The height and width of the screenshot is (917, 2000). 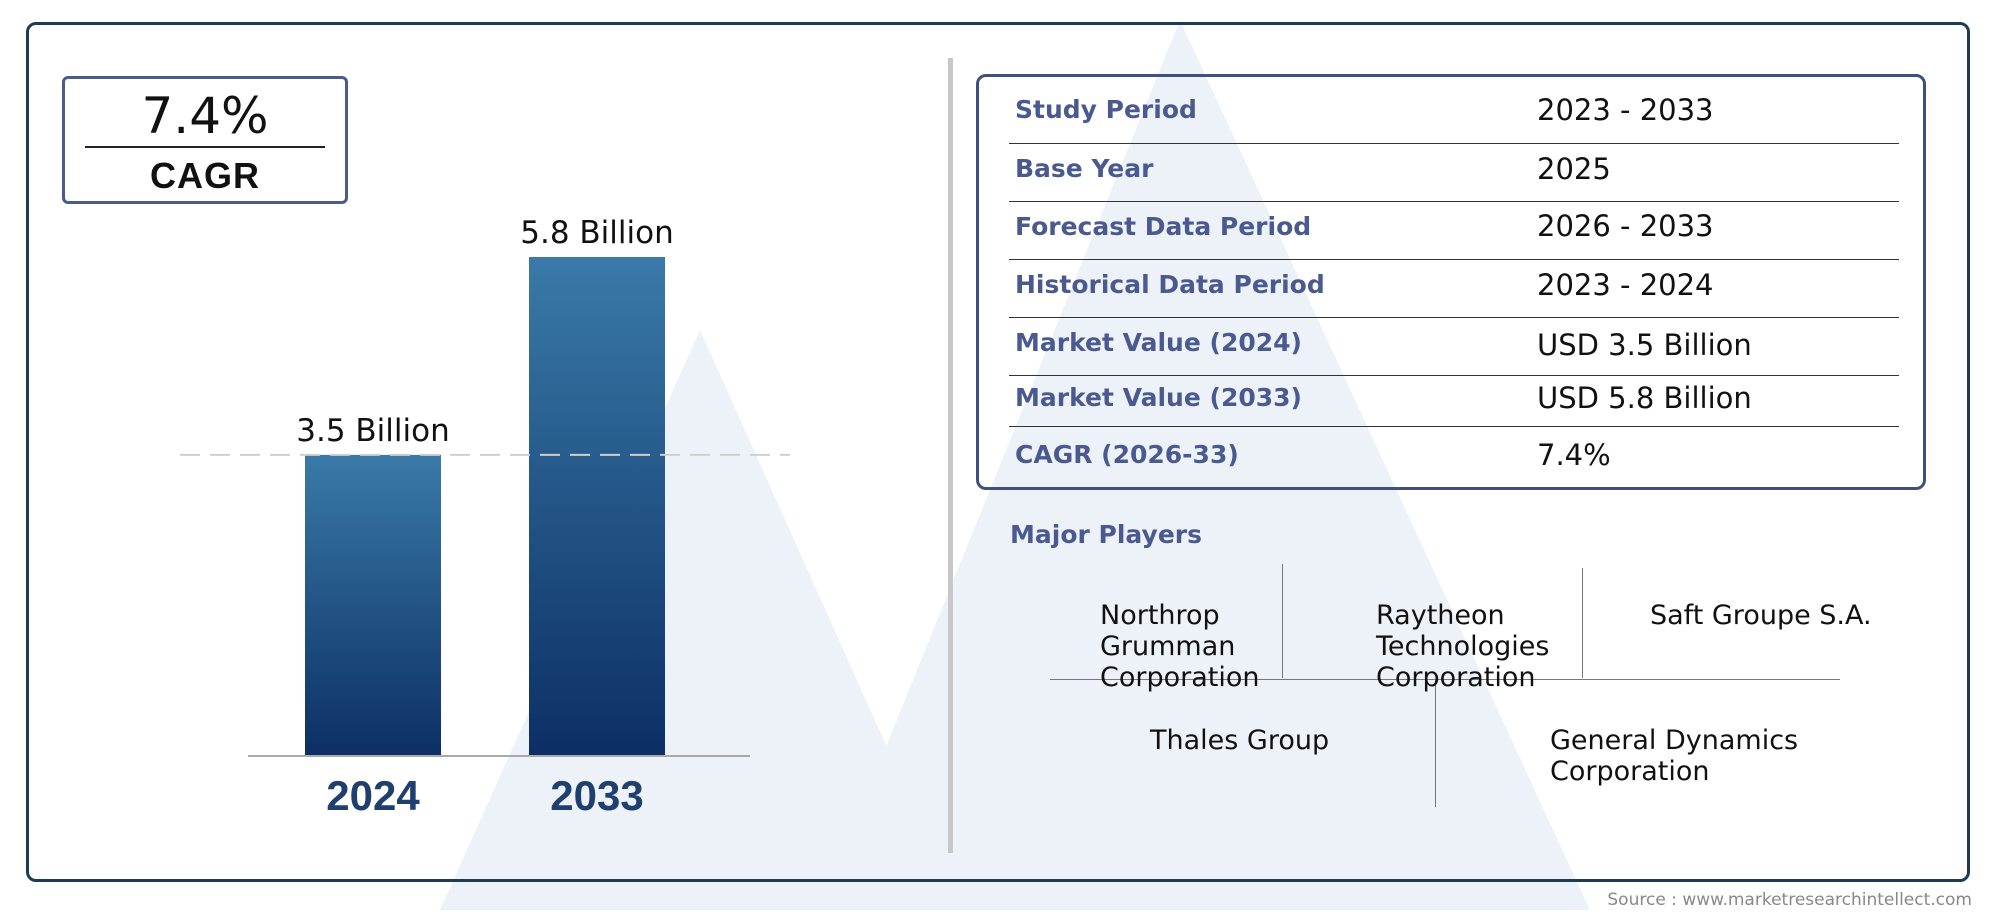 What do you see at coordinates (373, 431) in the screenshot?
I see `data-label: 3.5 Billion` at bounding box center [373, 431].